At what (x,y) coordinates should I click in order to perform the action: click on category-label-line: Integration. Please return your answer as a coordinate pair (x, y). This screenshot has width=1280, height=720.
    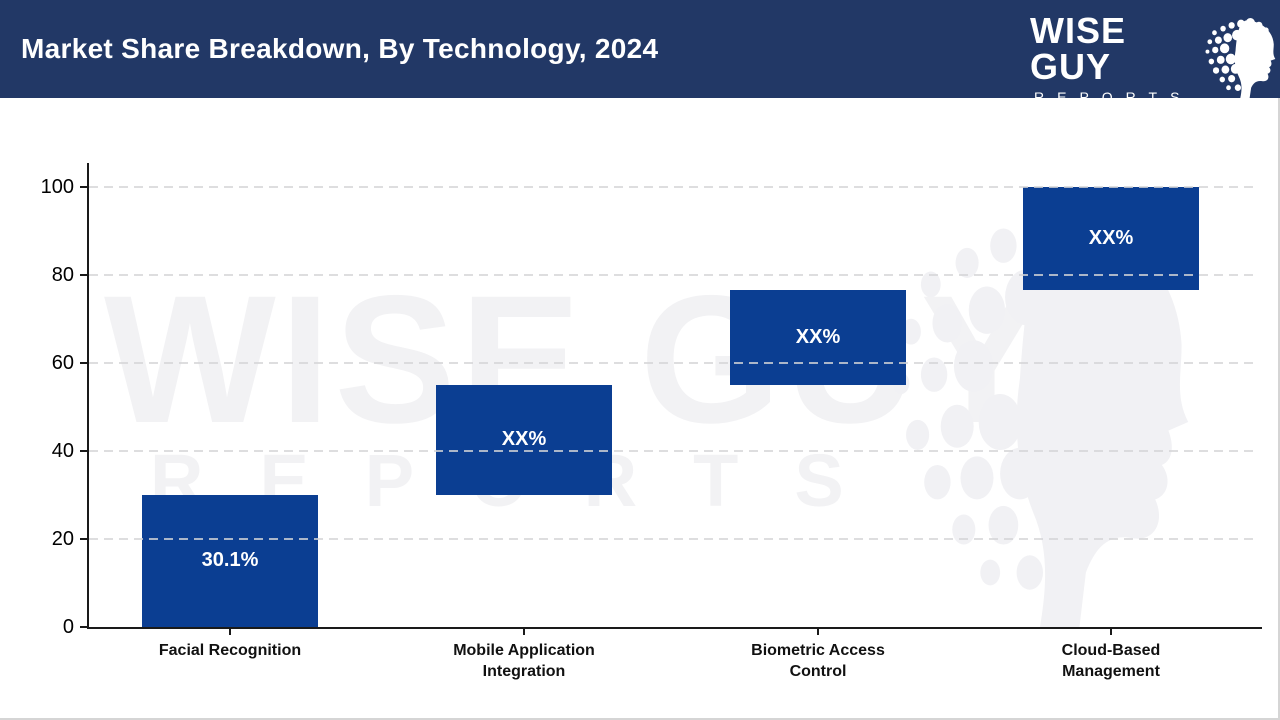
    Looking at the image, I should click on (524, 671).